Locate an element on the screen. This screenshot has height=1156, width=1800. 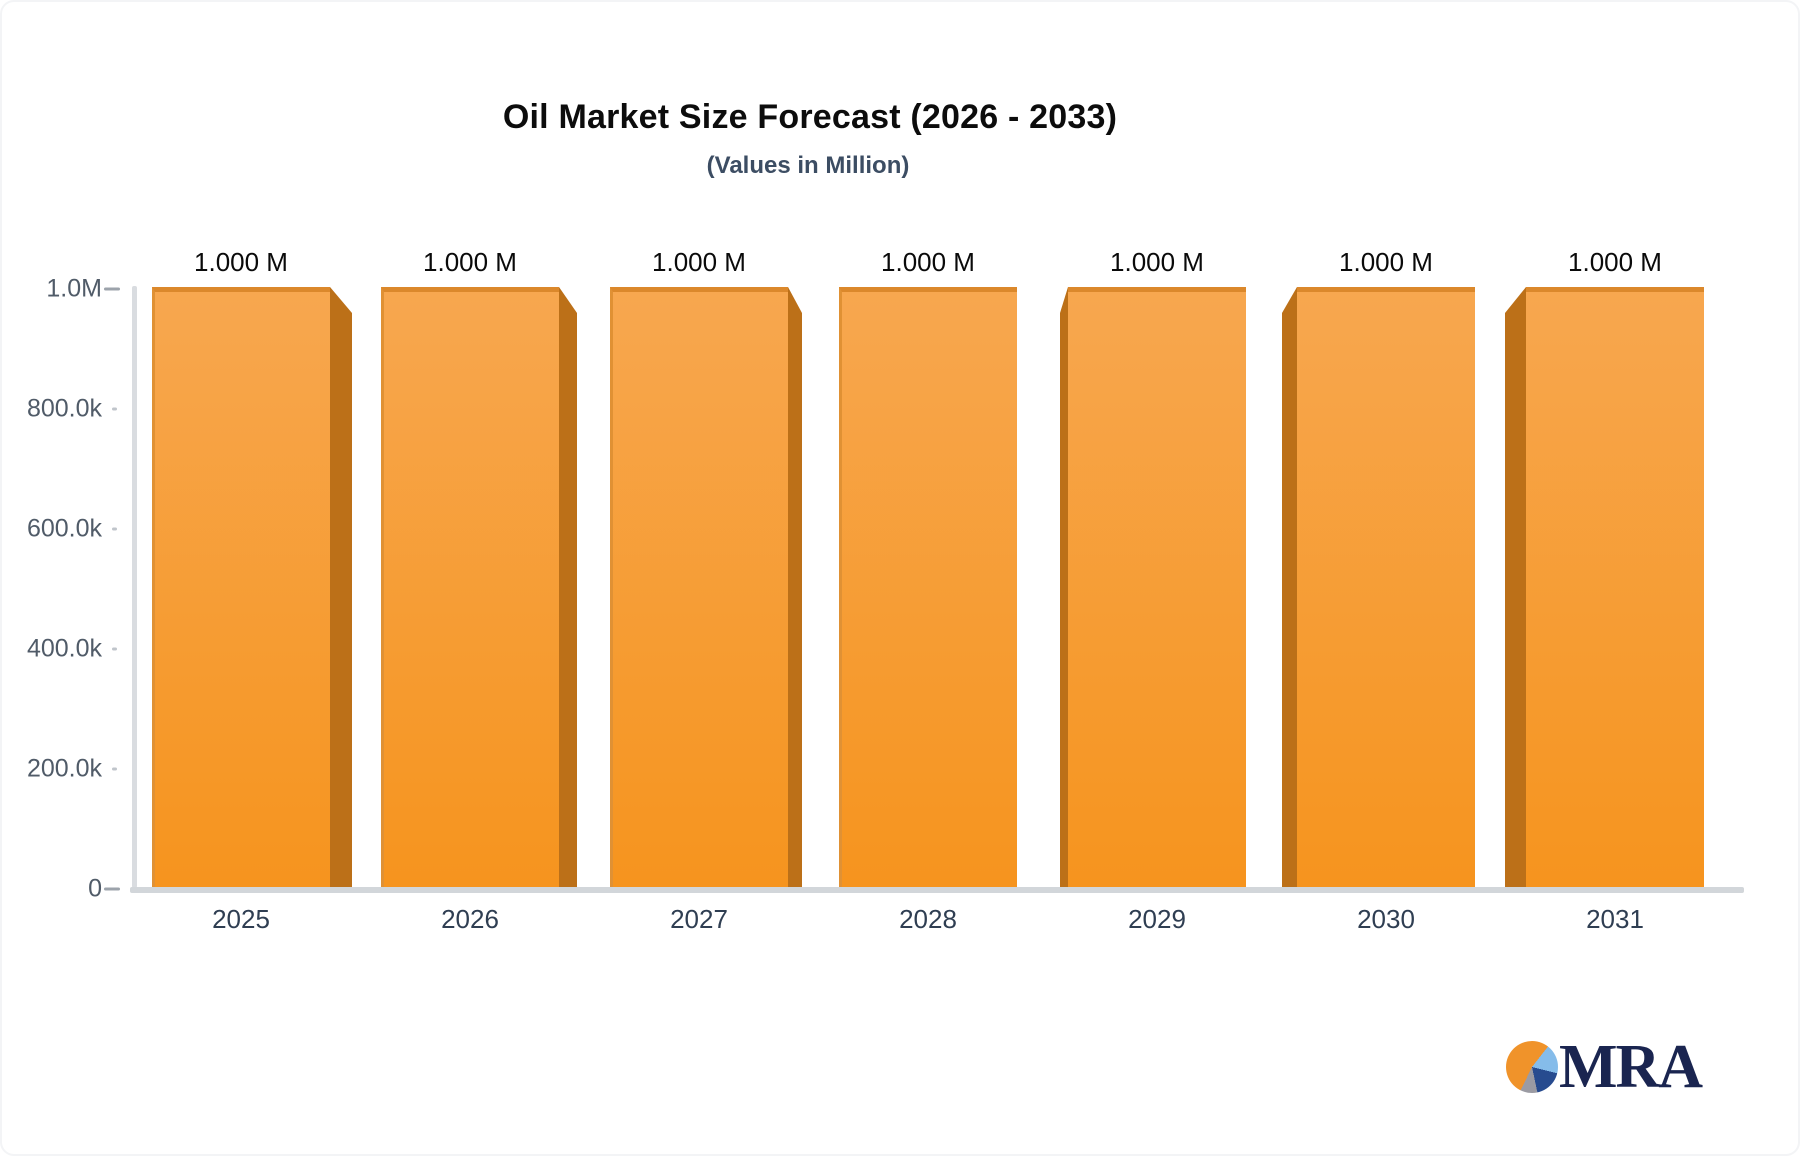
y-axis-line is located at coordinates (134, 587).